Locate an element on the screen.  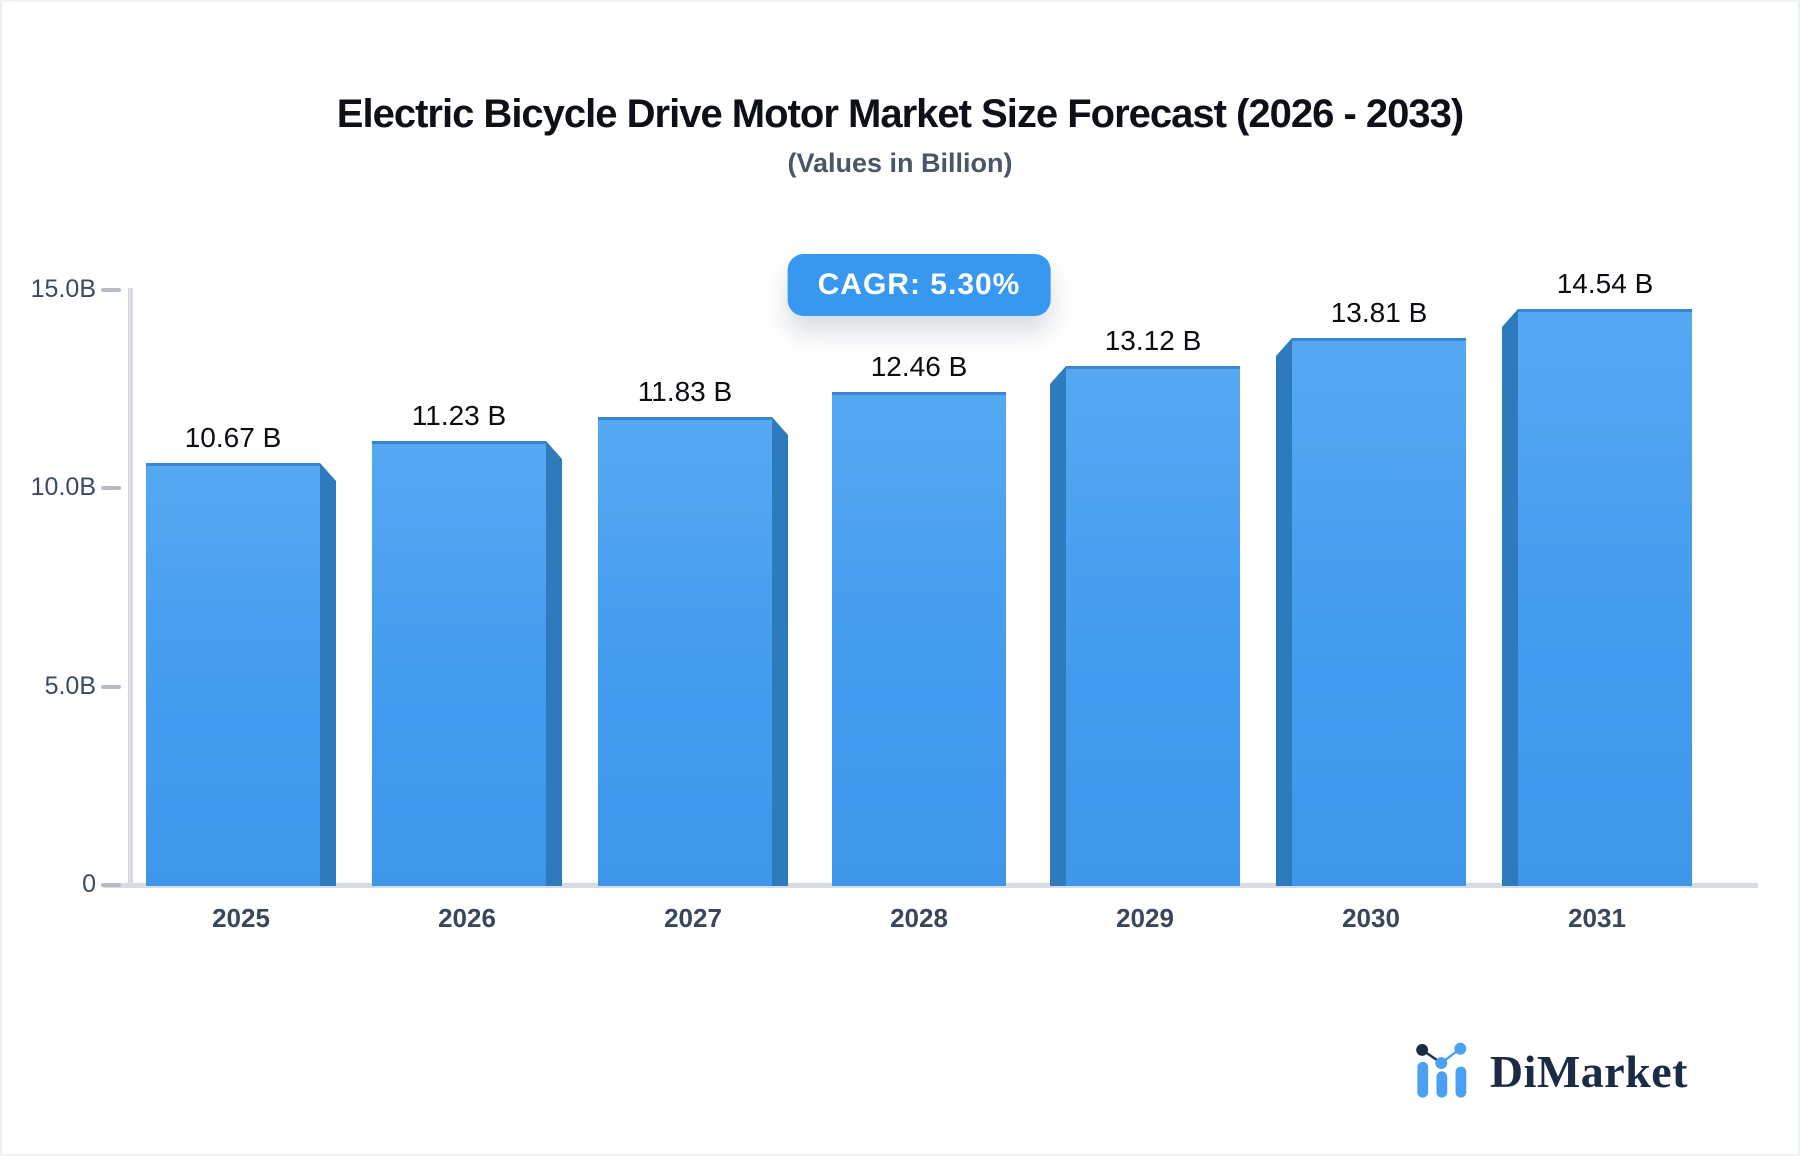
bar-value-label: 11.83 B is located at coordinates (685, 391).